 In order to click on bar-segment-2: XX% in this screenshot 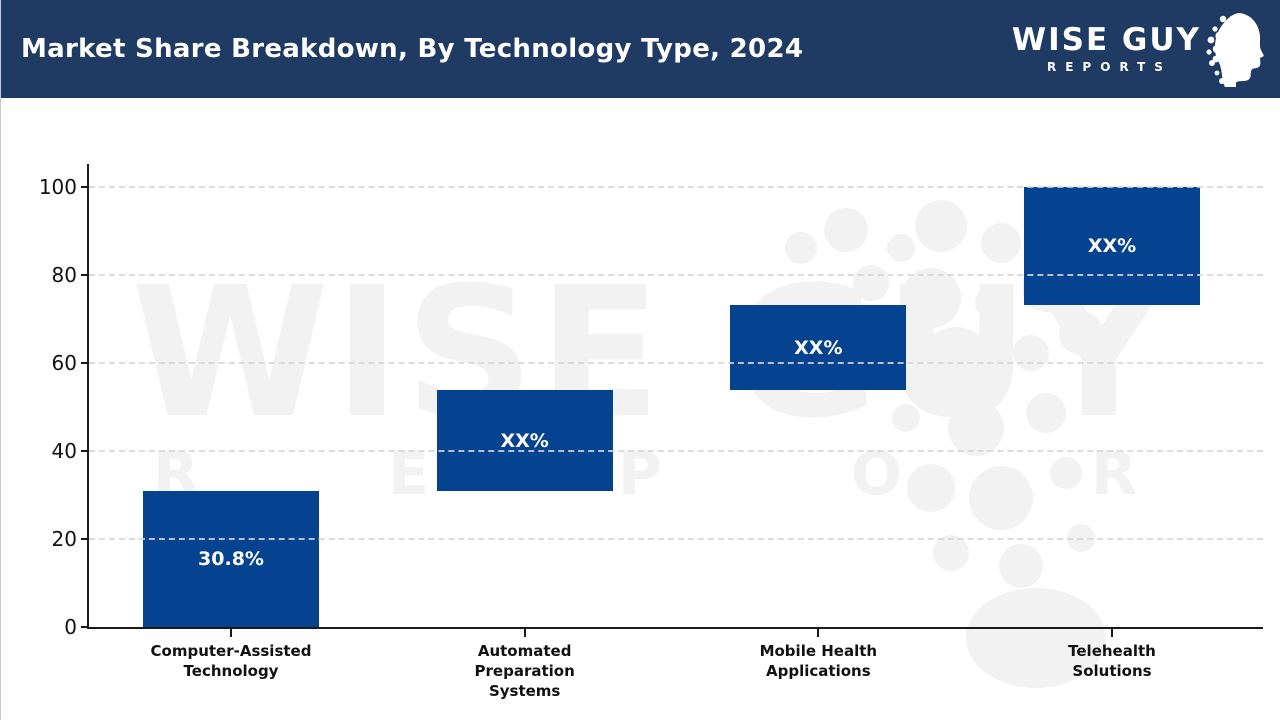, I will do `click(818, 347)`.